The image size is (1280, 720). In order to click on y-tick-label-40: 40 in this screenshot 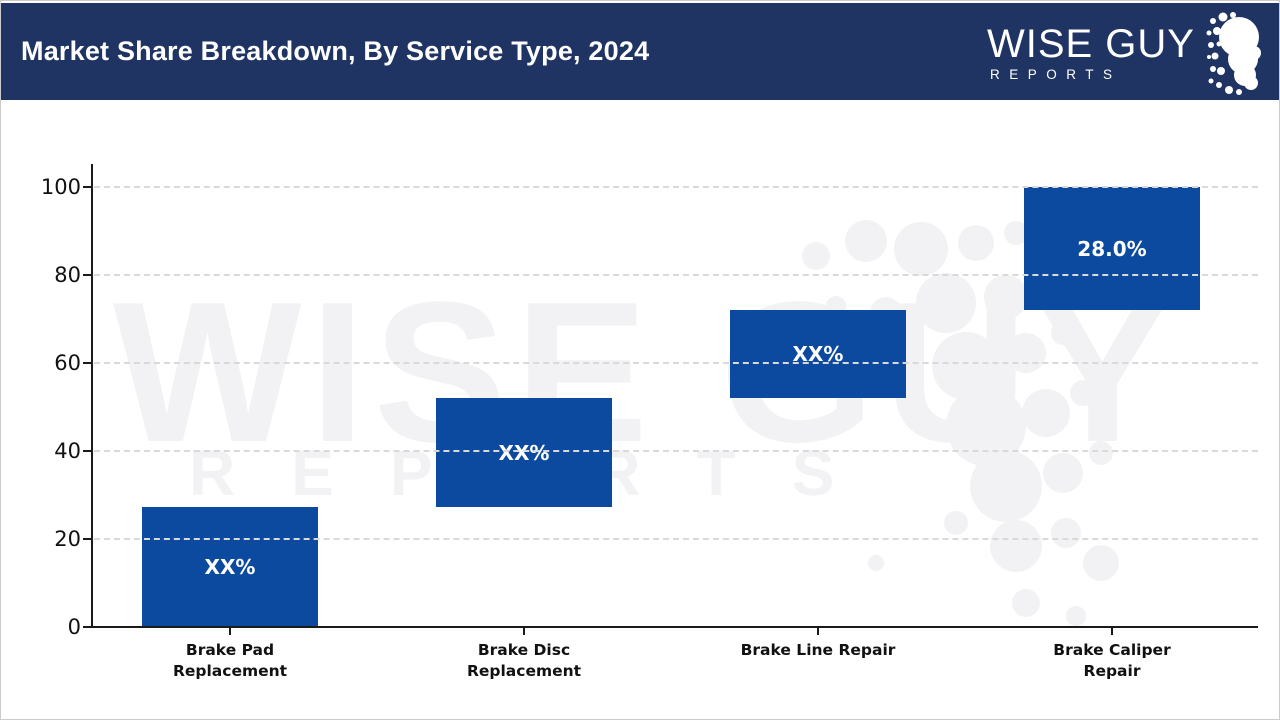, I will do `click(67, 451)`.